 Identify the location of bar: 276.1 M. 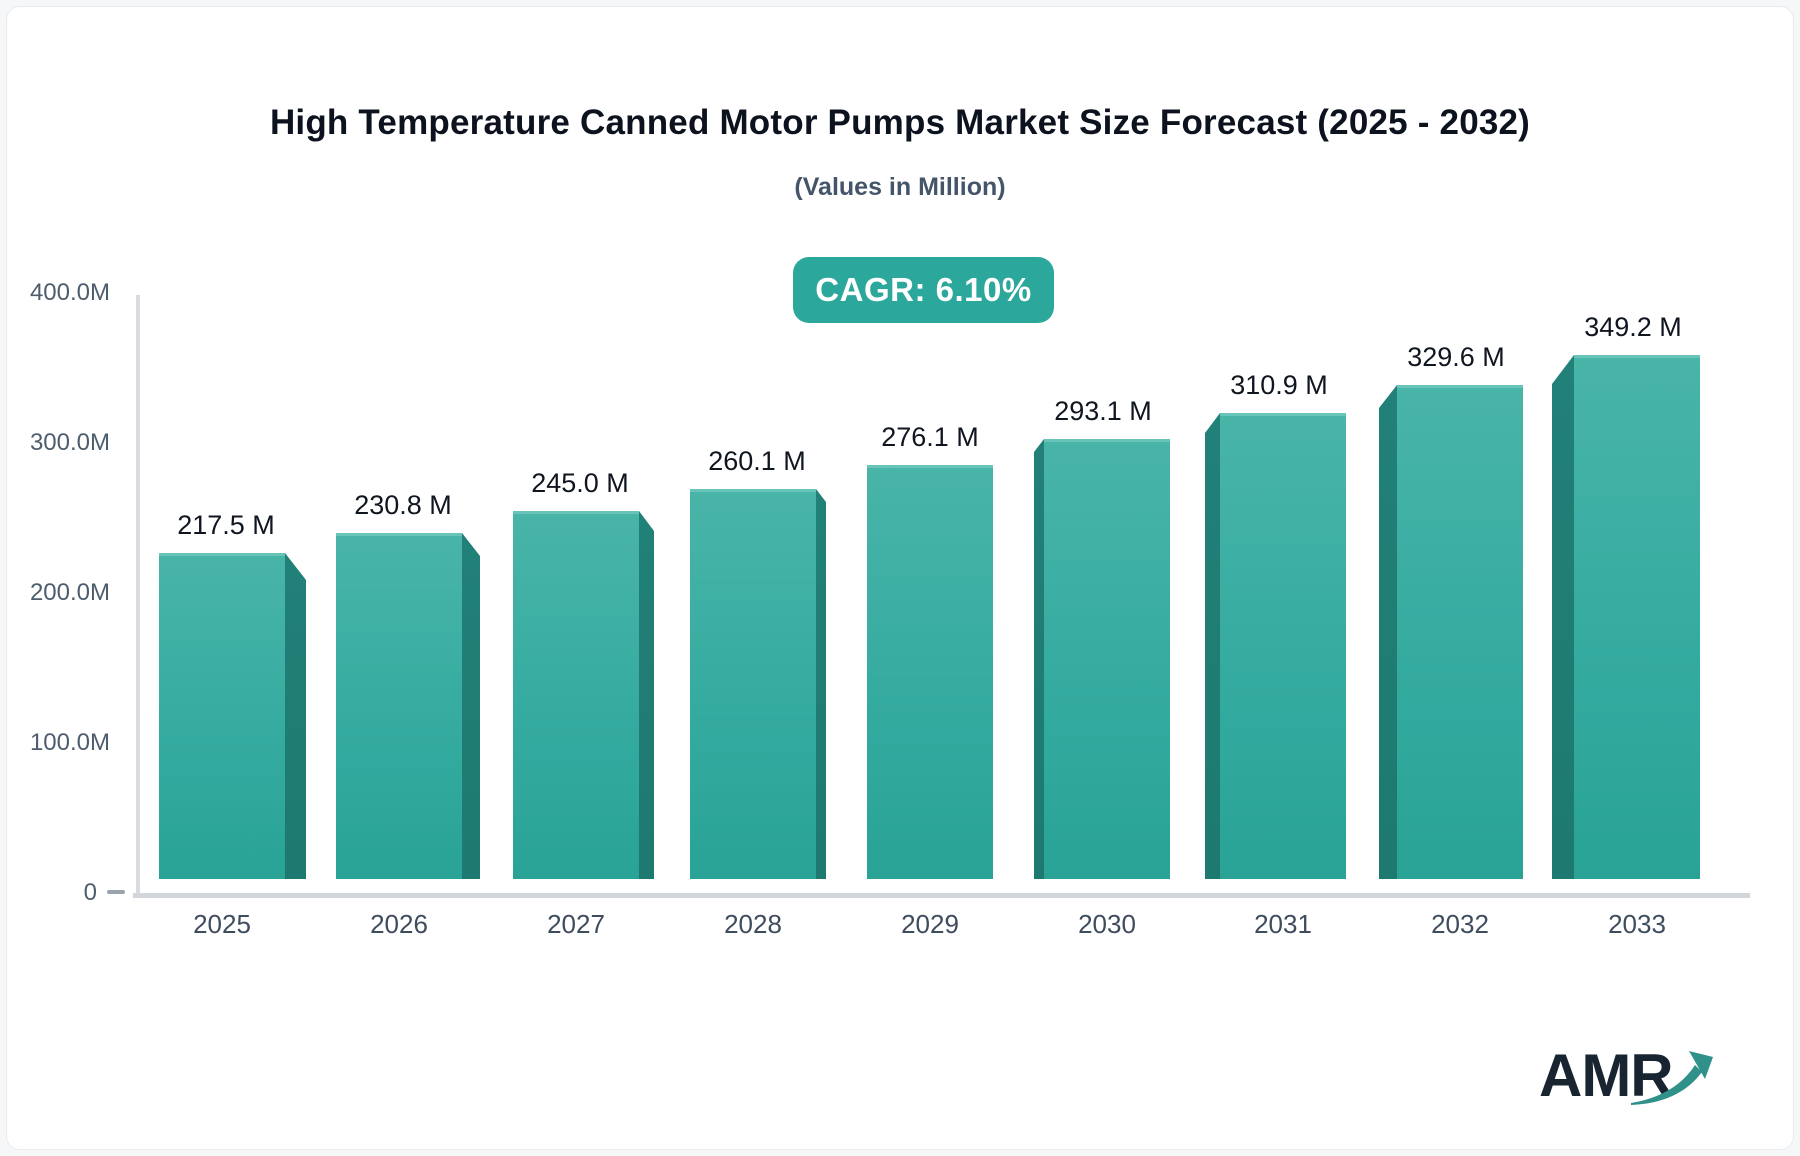
(930, 650).